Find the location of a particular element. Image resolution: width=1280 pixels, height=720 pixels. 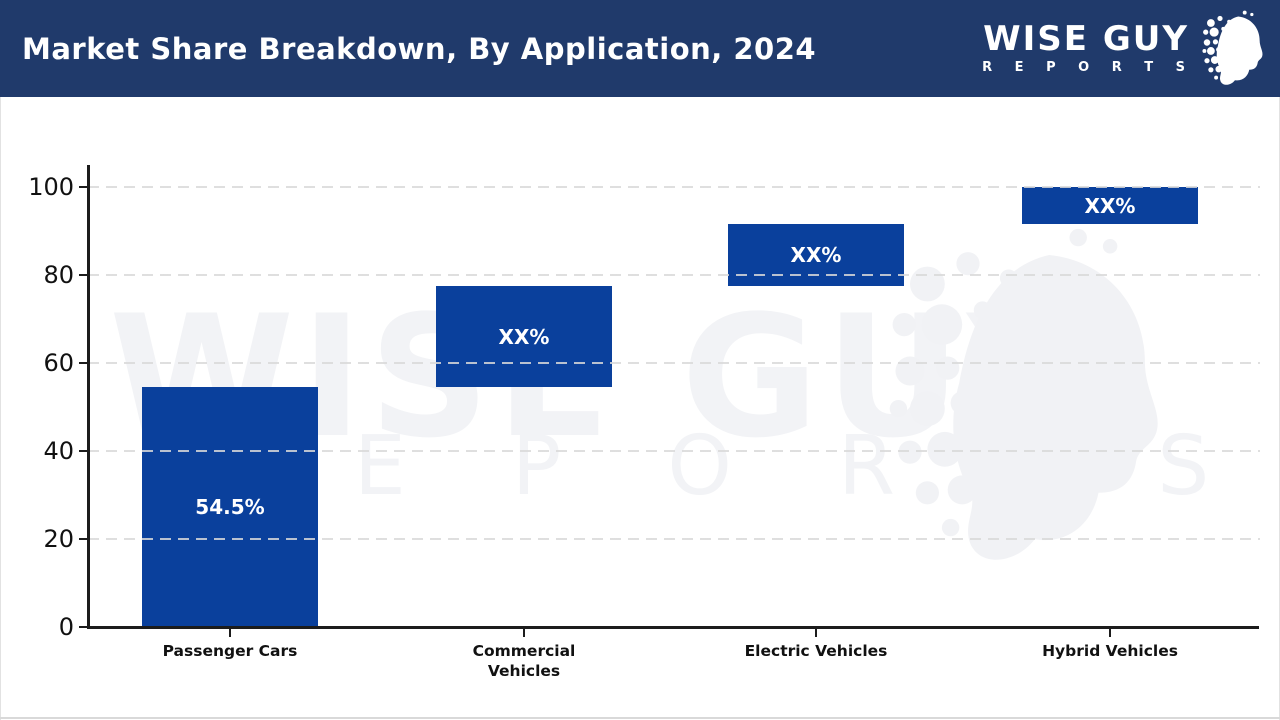

bar-passenger-cars: 54.5% is located at coordinates (230, 507).